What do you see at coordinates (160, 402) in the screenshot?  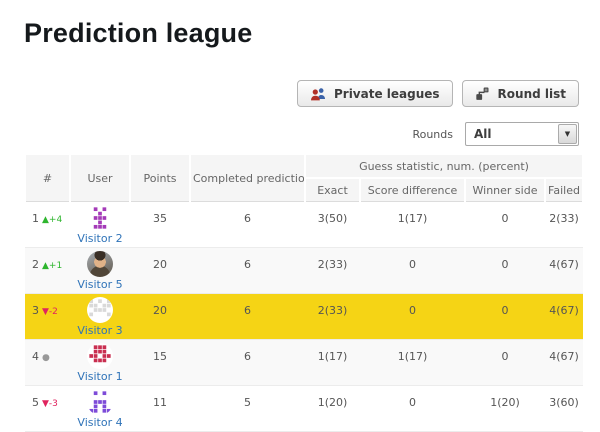 I see `points-cell: 11` at bounding box center [160, 402].